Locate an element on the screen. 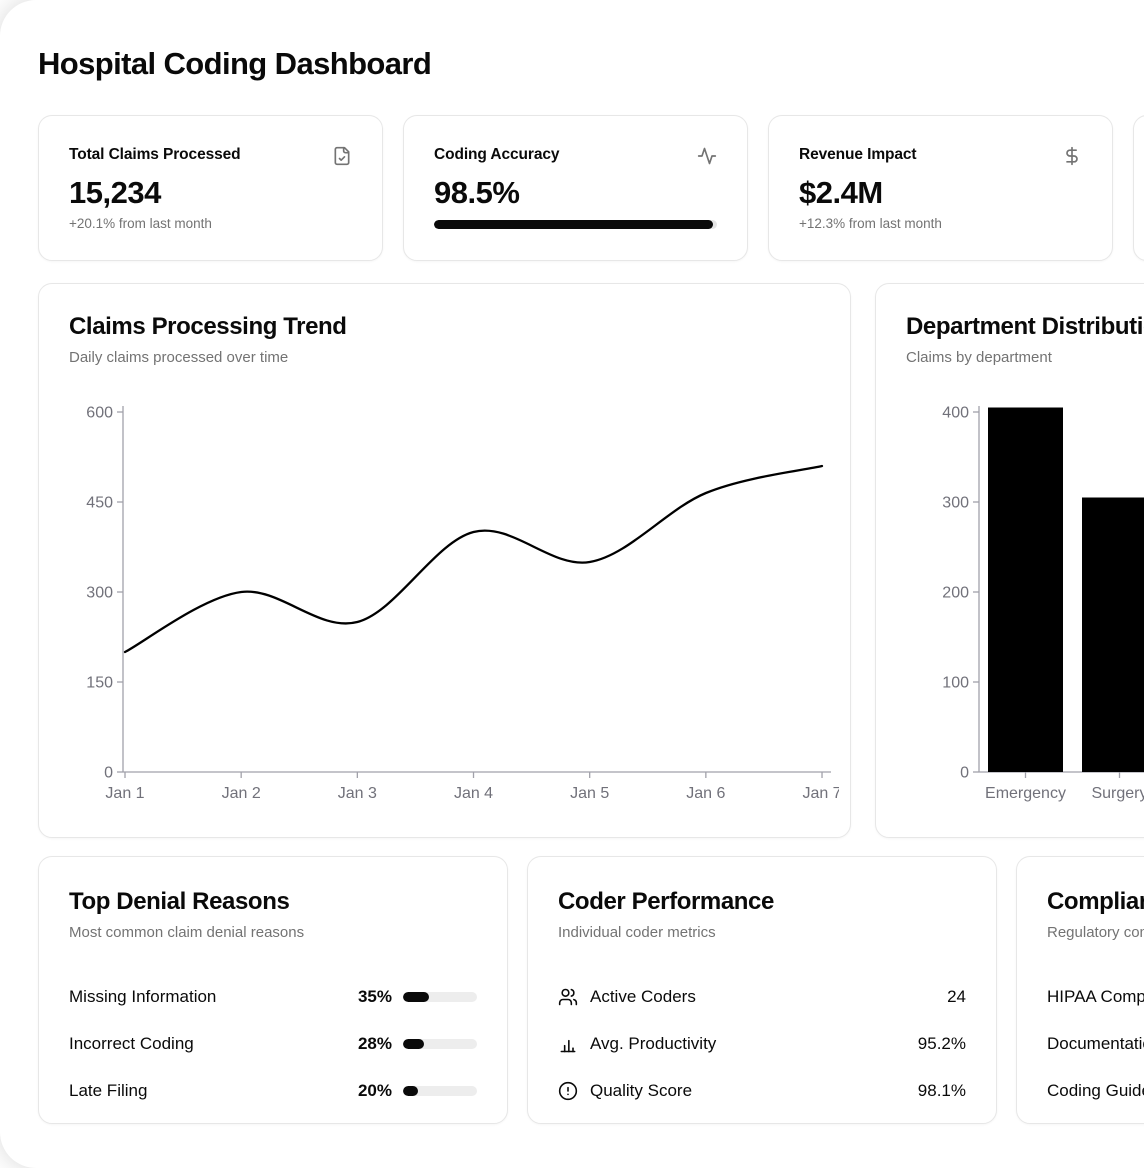  users-icon is located at coordinates (568, 997).